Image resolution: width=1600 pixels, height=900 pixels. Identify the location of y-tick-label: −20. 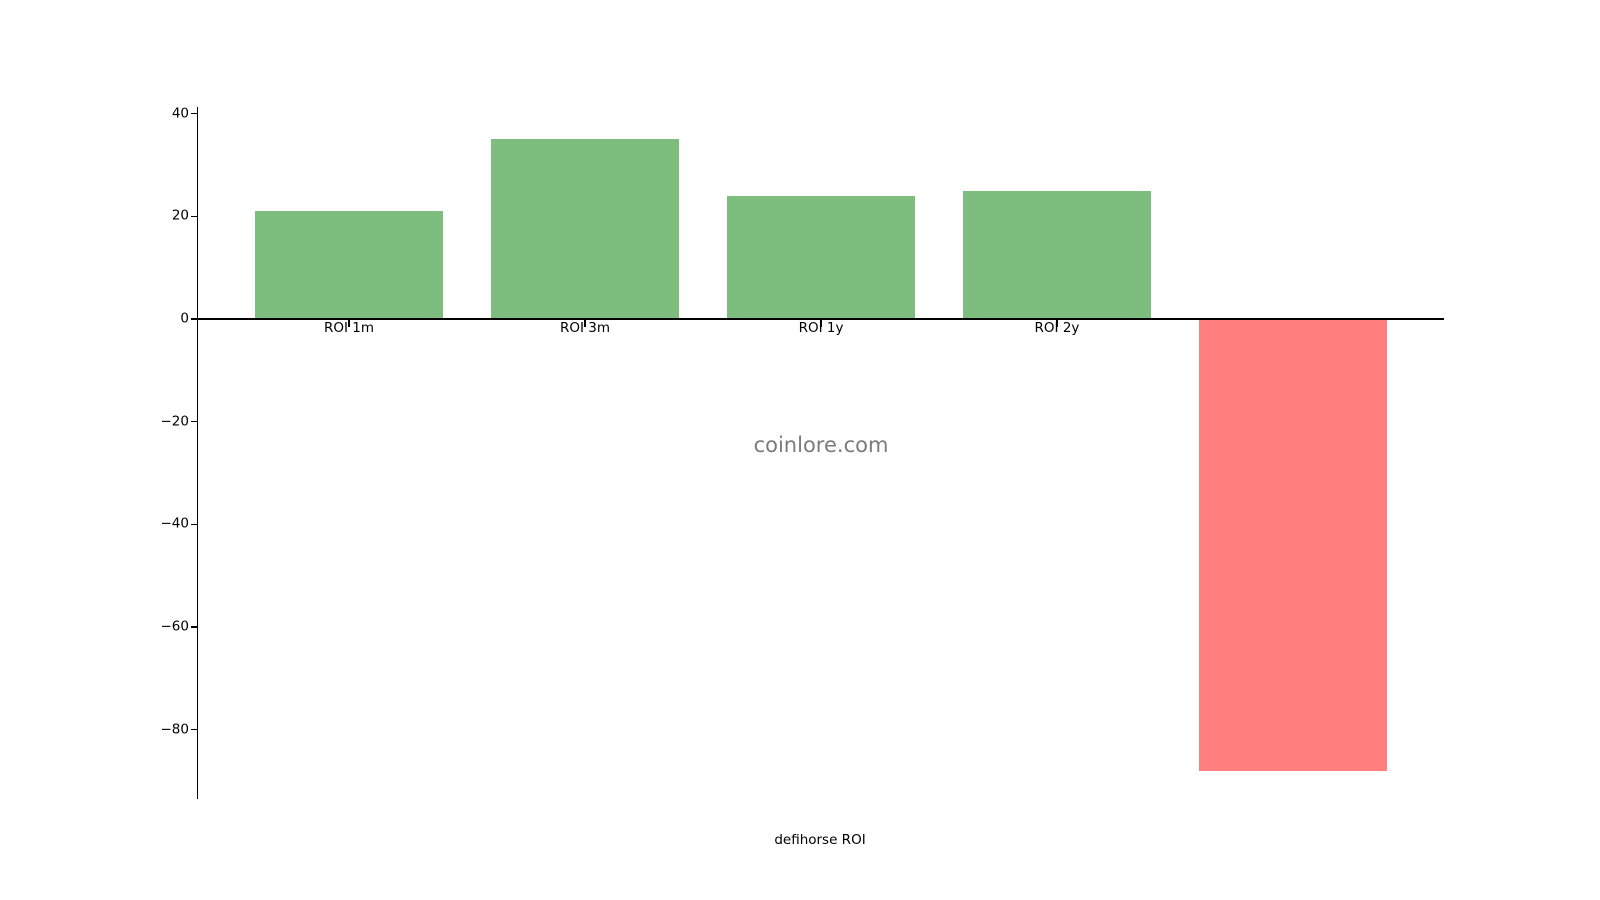
(175, 420).